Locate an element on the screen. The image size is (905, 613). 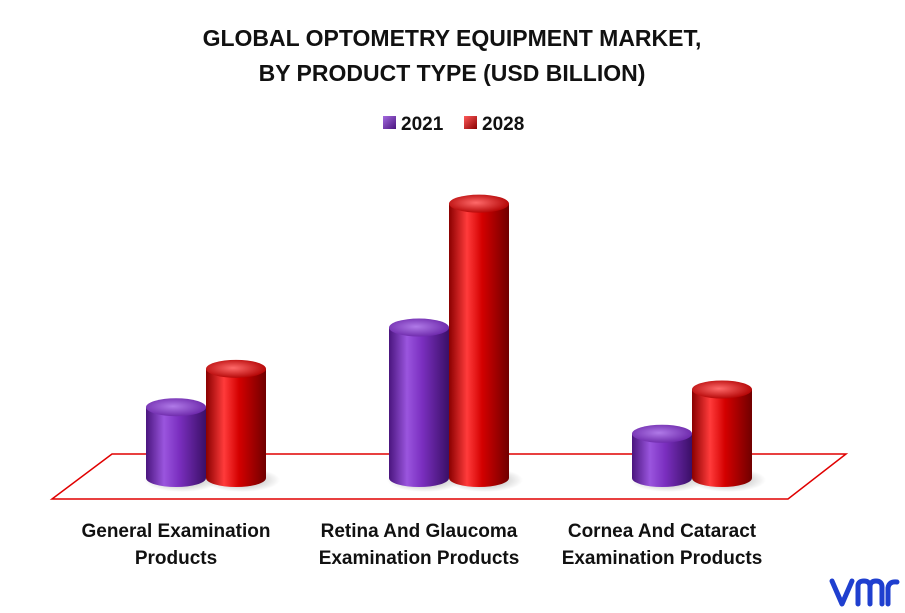
legend-swatch-2021 is located at coordinates (389, 122).